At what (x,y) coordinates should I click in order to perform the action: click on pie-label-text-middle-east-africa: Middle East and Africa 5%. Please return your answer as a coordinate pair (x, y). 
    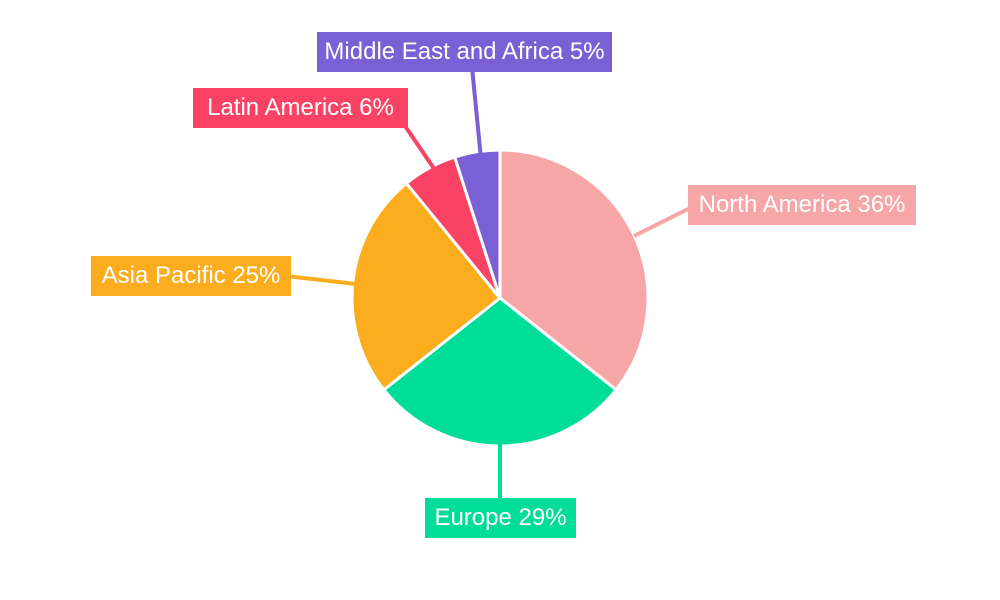
    Looking at the image, I should click on (464, 51).